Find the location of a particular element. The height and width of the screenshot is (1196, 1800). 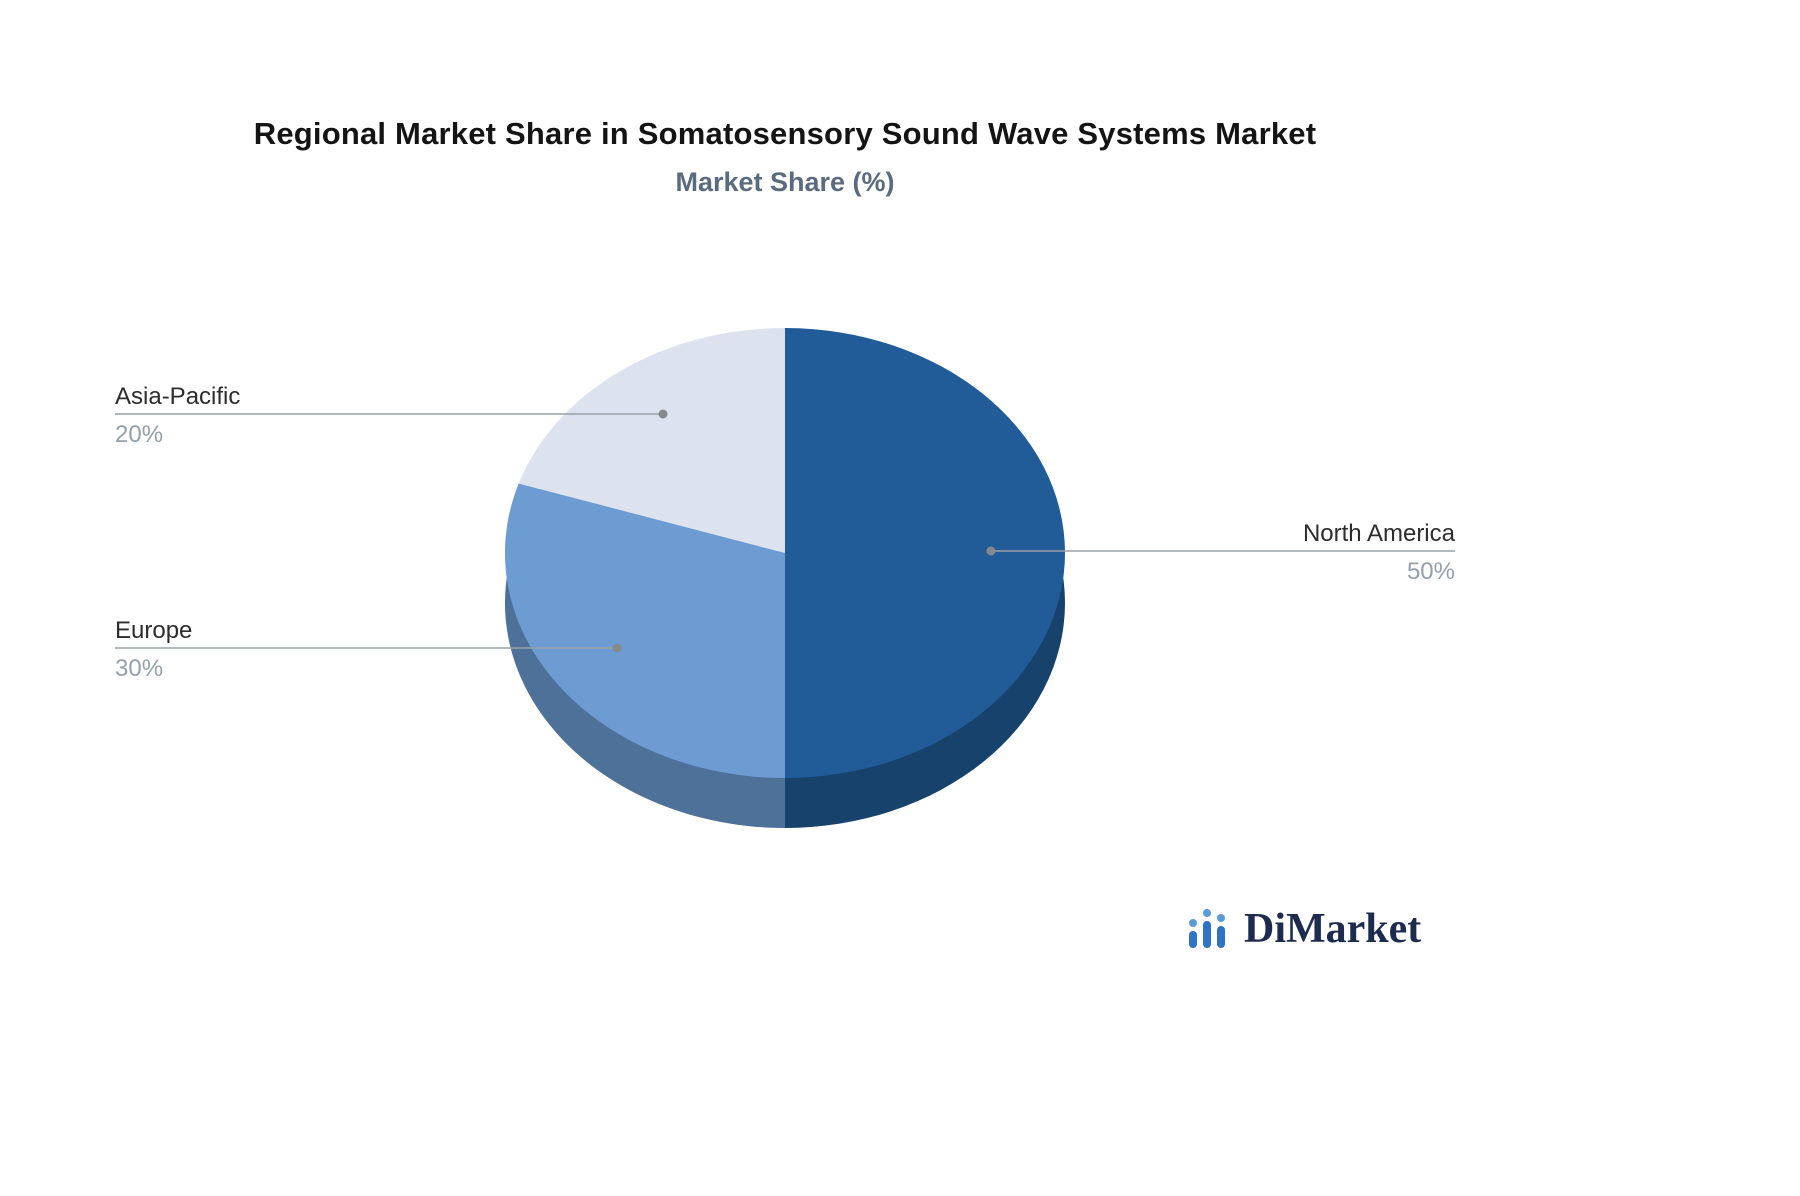

value-europe: 30% is located at coordinates (139, 668).